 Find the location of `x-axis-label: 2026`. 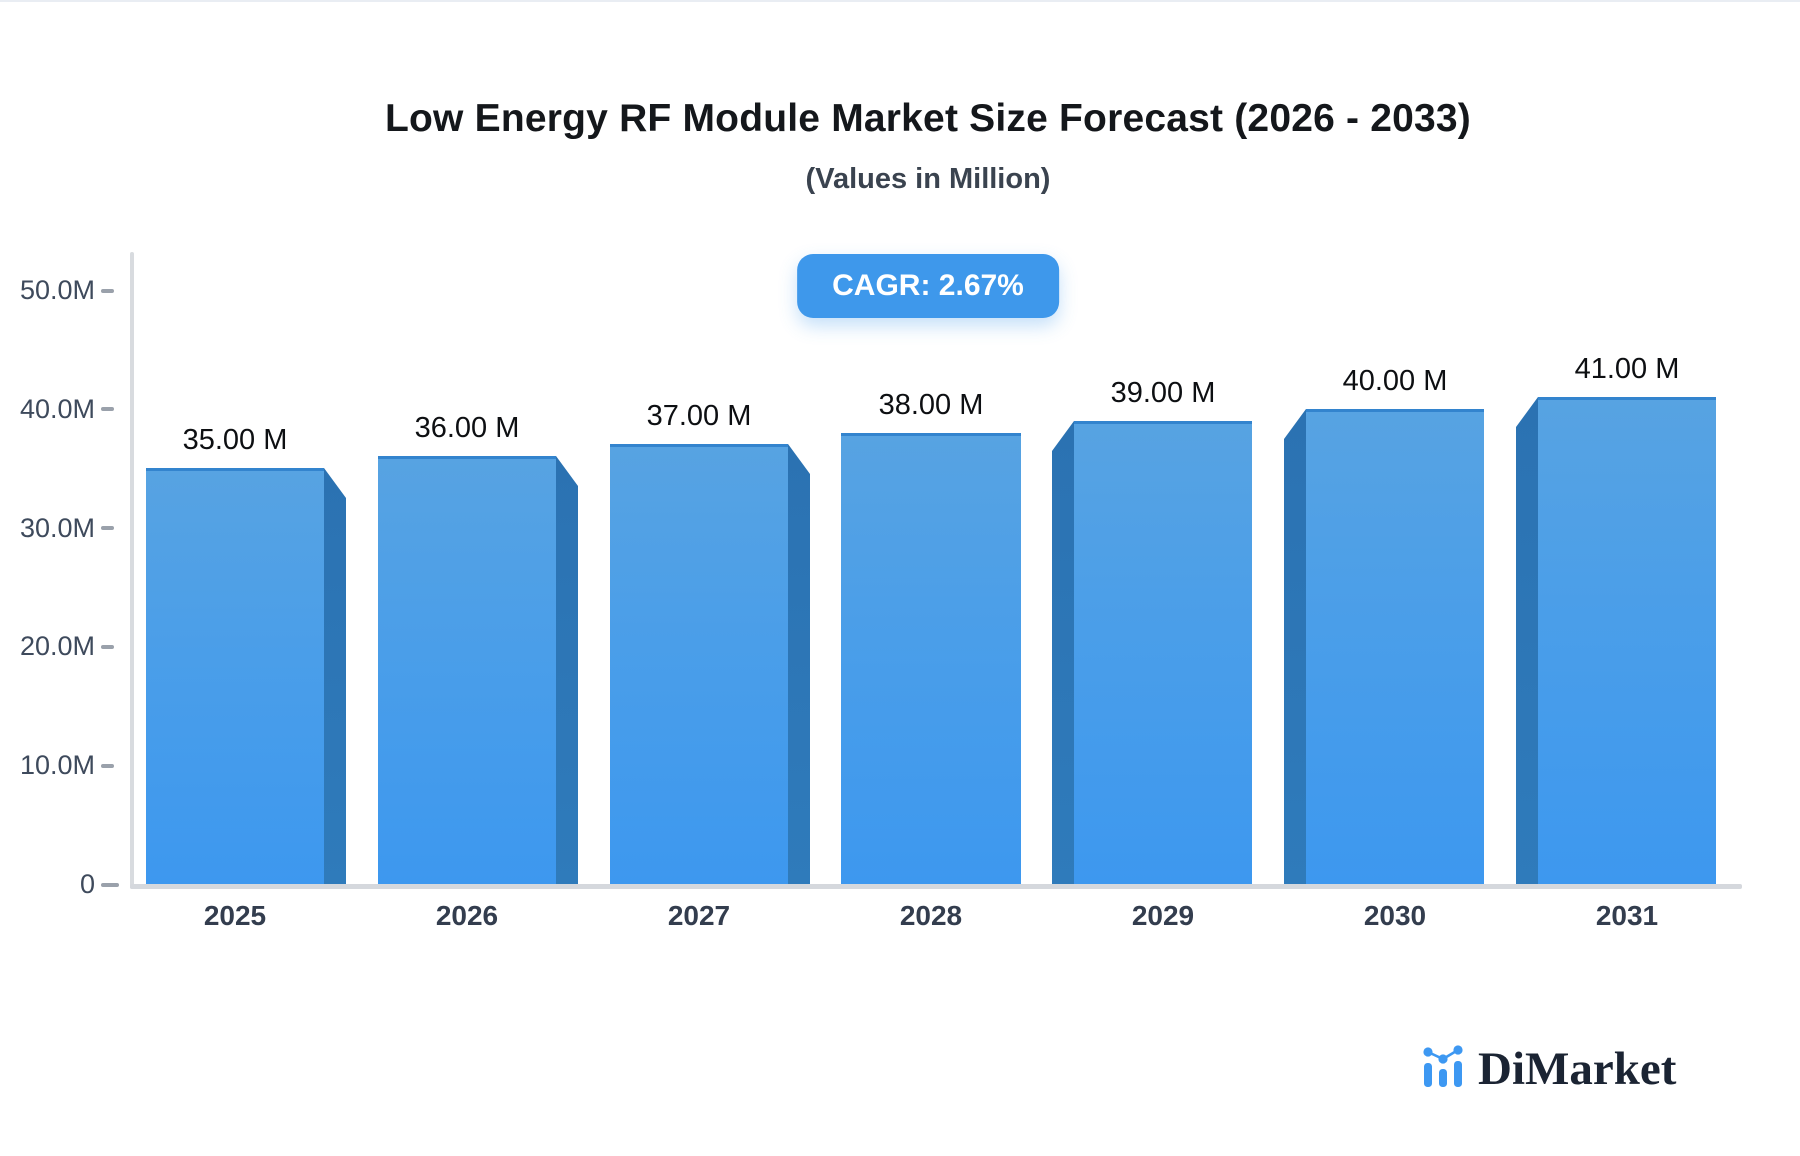

x-axis-label: 2026 is located at coordinates (467, 915).